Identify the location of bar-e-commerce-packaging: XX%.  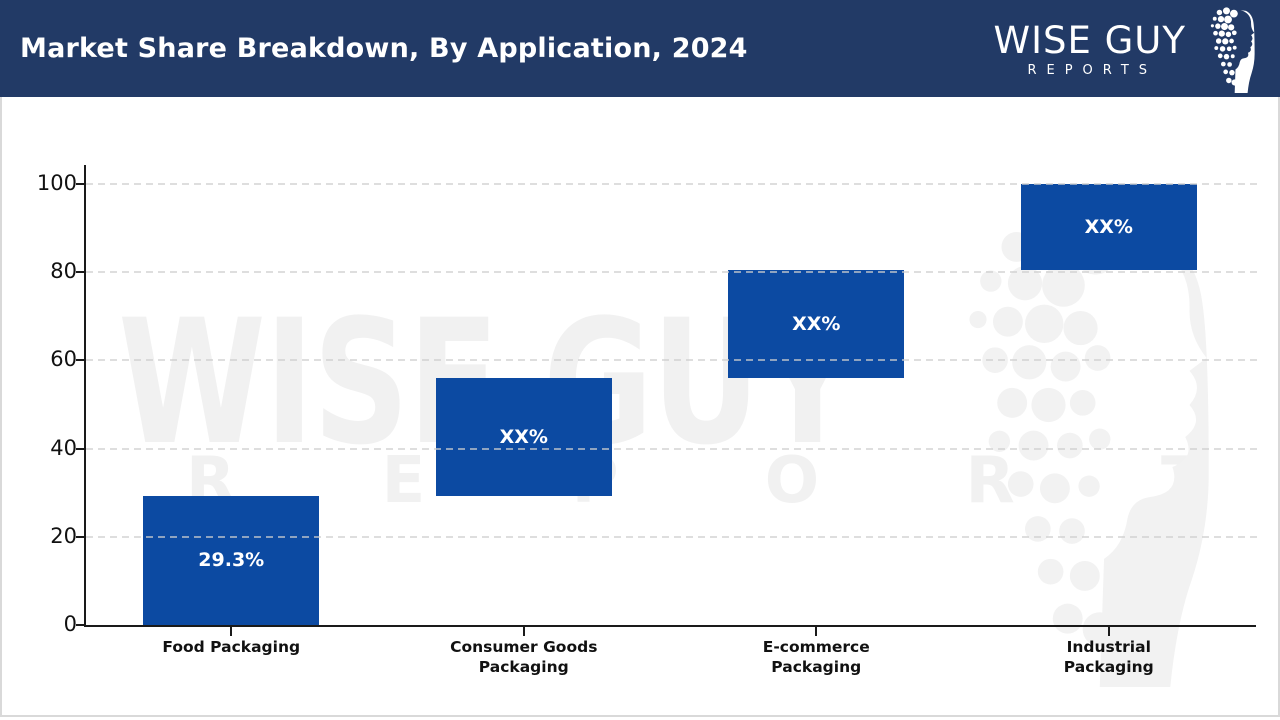
(816, 324).